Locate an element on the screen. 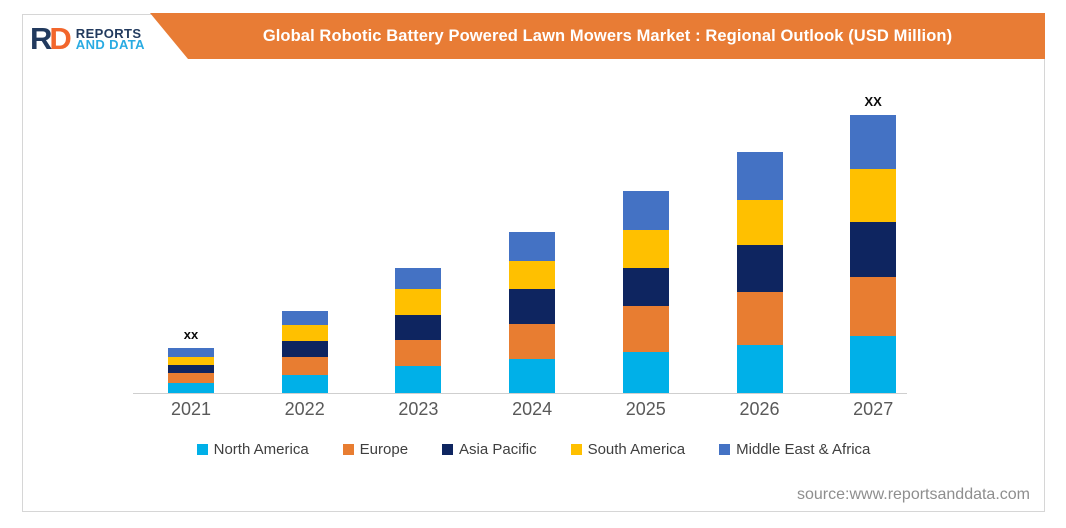 The width and height of the screenshot is (1066, 528). legend-label-north-america: North America is located at coordinates (261, 449).